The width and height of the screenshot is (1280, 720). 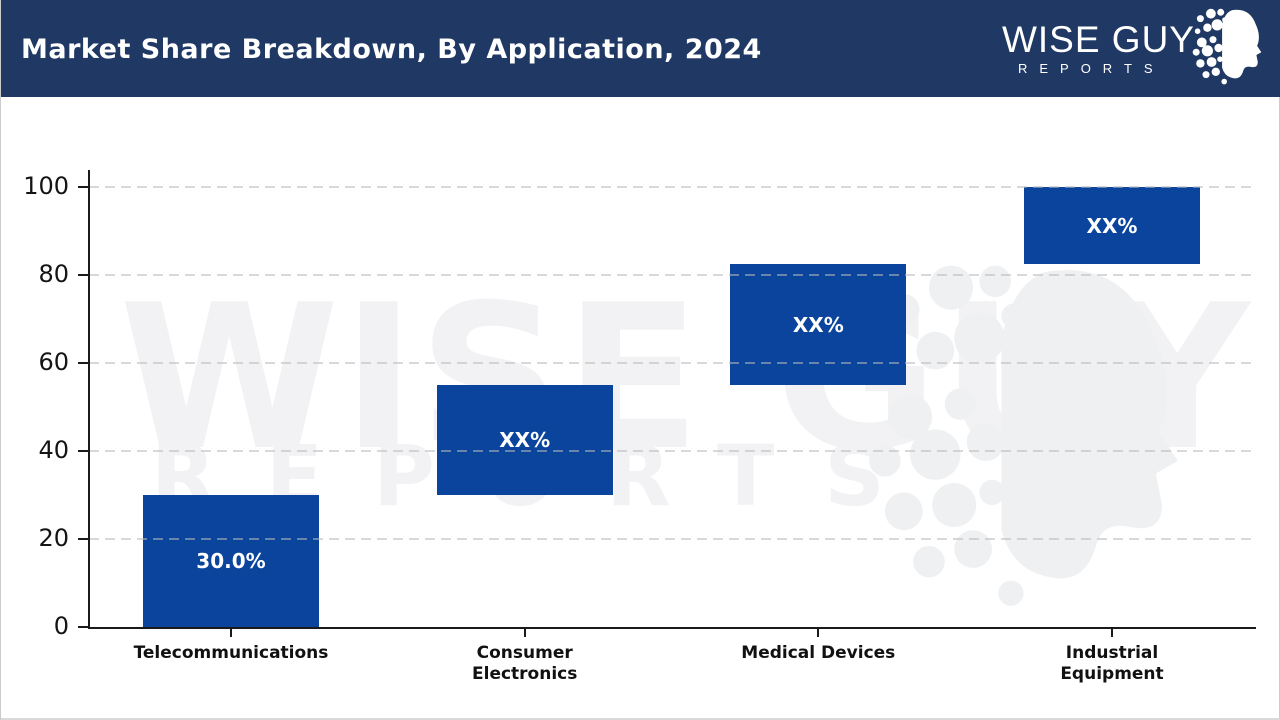 I want to click on bar-value-label: 30.0%, so click(x=231, y=561).